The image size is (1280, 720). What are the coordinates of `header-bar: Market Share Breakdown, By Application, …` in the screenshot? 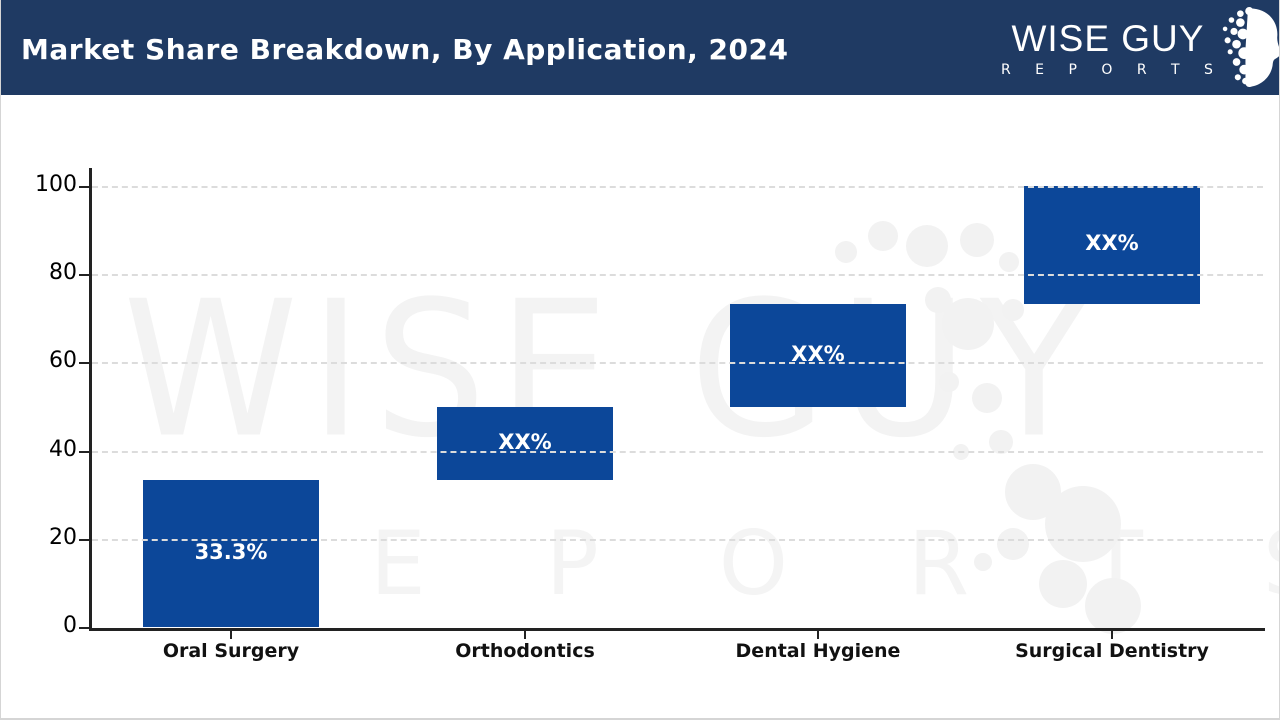 It's located at (640, 47).